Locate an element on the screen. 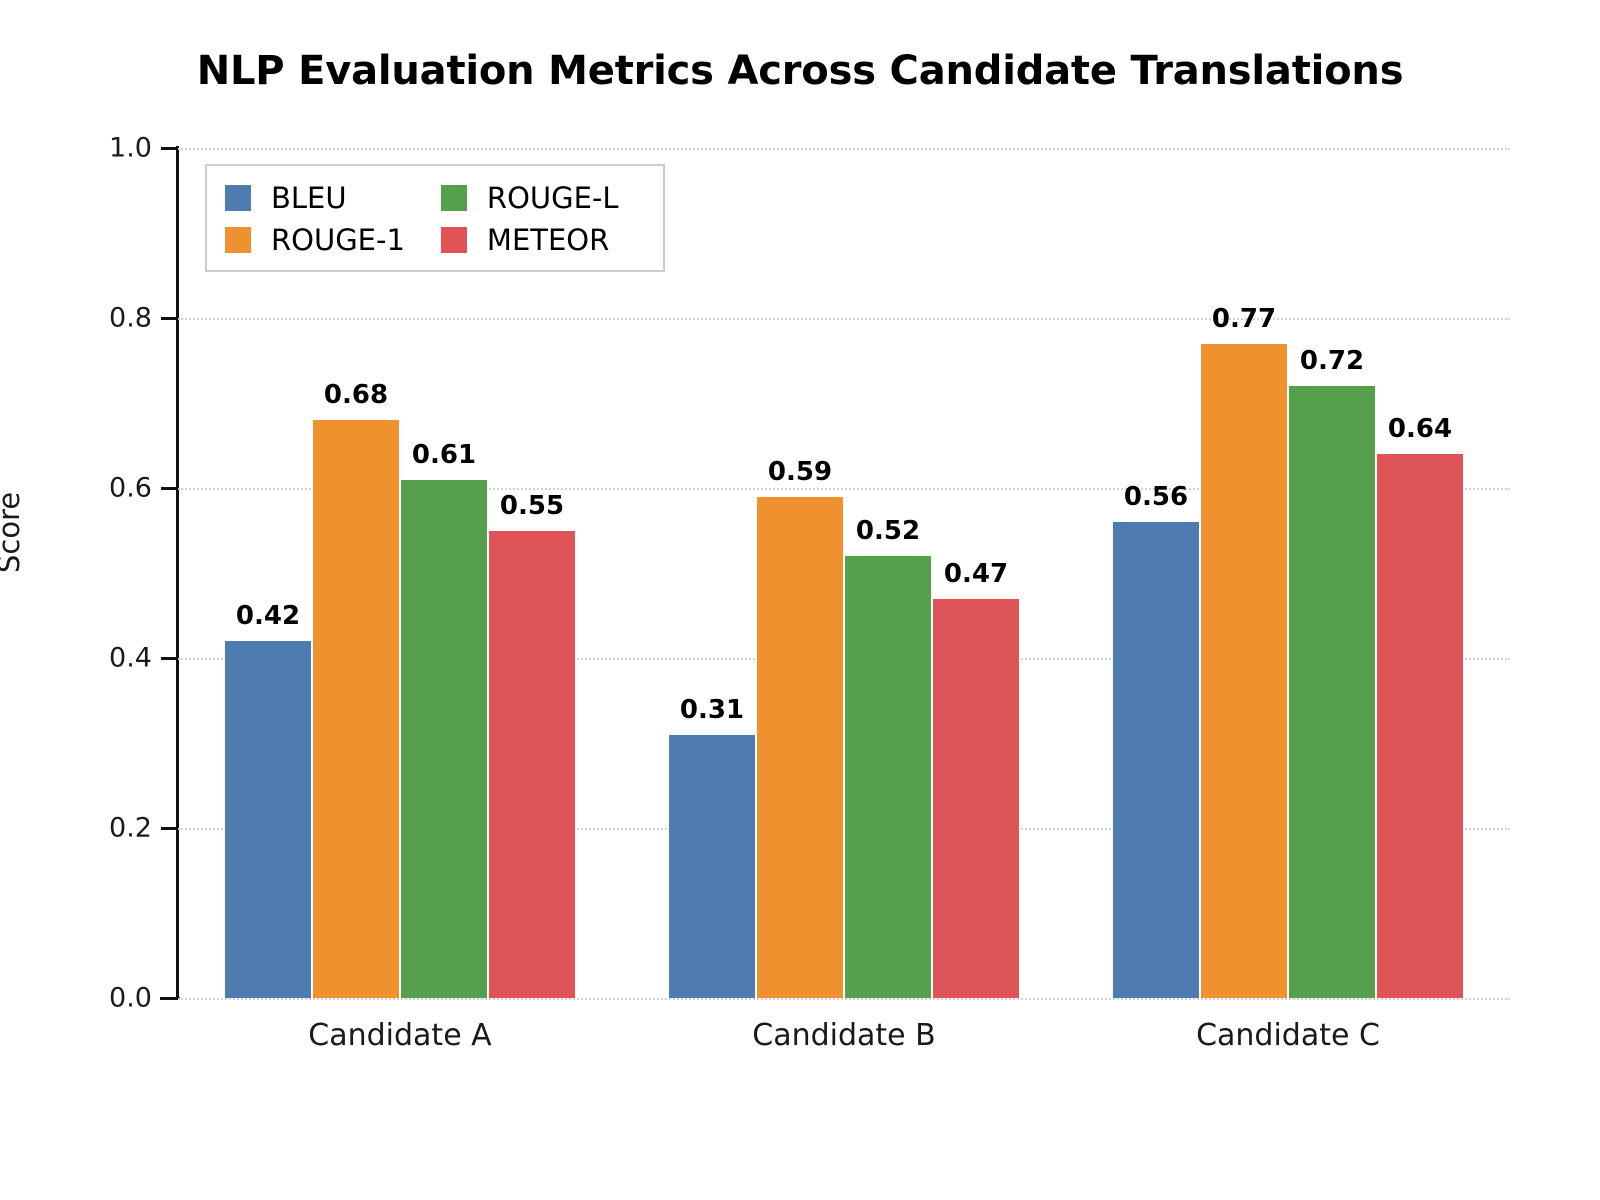 Image resolution: width=1600 pixels, height=1200 pixels. bar-value-label: 0.47 is located at coordinates (976, 573).